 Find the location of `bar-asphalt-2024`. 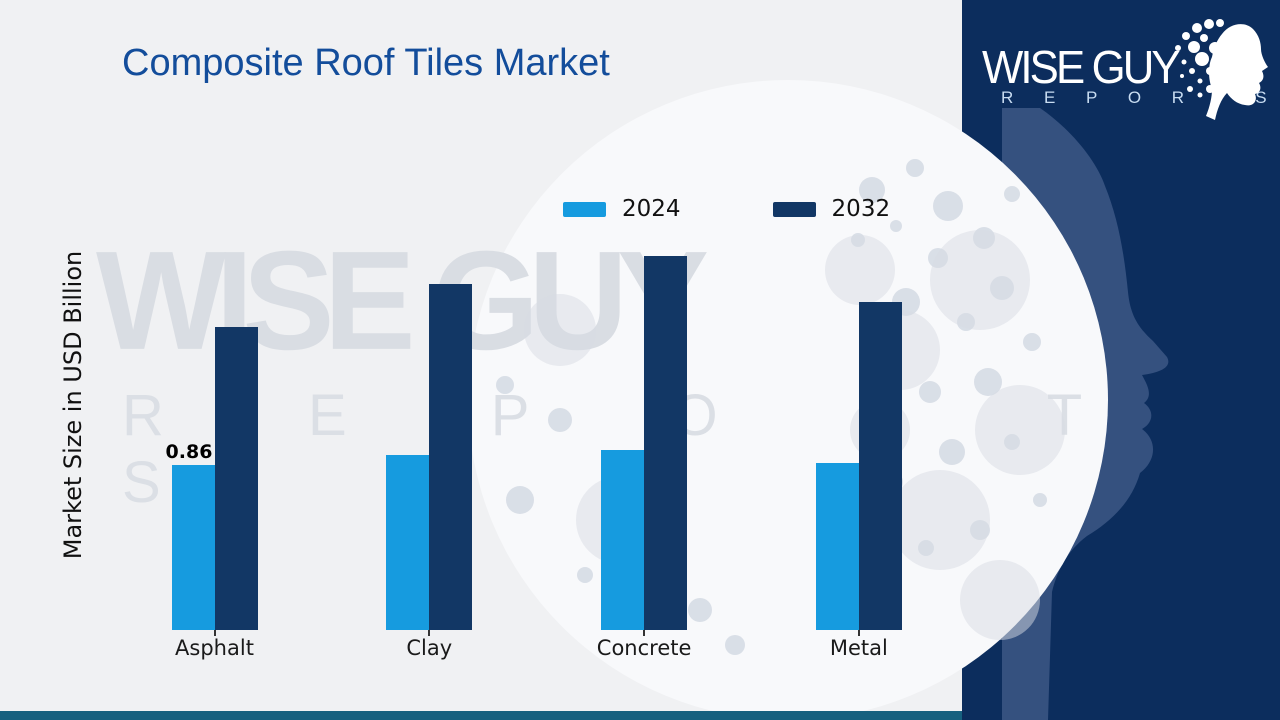

bar-asphalt-2024 is located at coordinates (193, 547).